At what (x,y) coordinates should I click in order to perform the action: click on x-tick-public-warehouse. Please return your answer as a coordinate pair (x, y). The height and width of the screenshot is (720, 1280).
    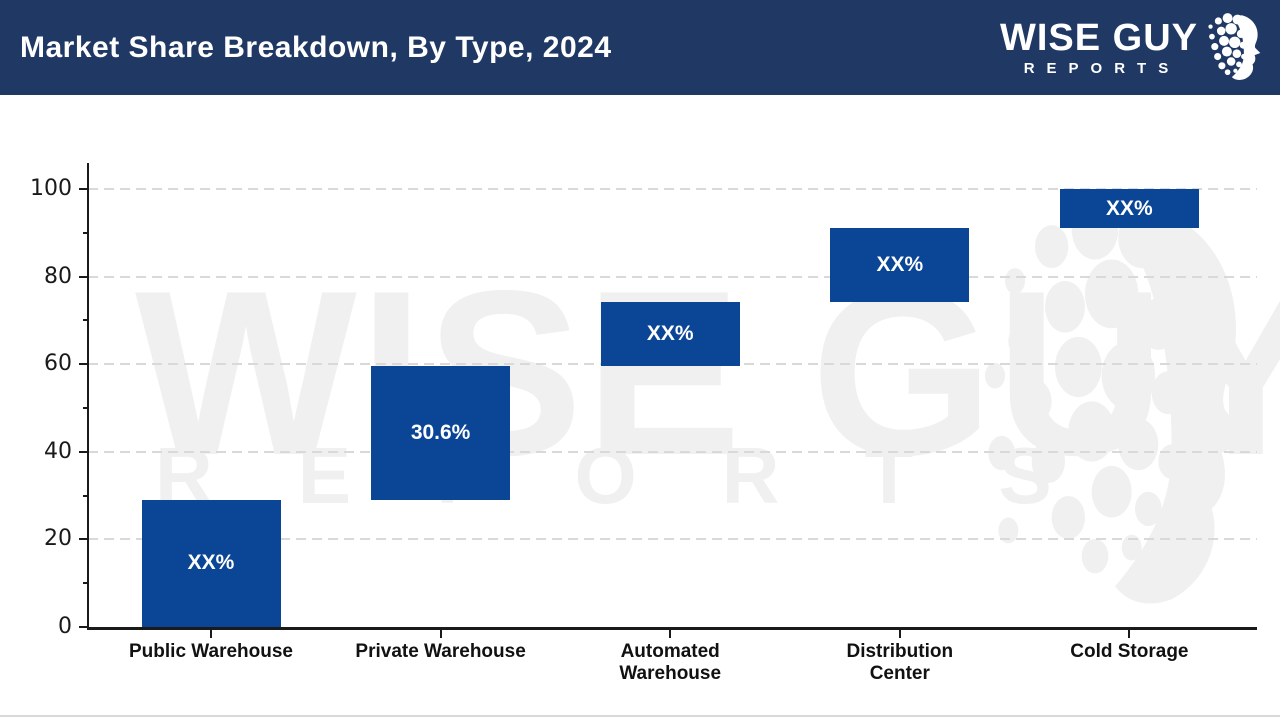
    Looking at the image, I should click on (211, 634).